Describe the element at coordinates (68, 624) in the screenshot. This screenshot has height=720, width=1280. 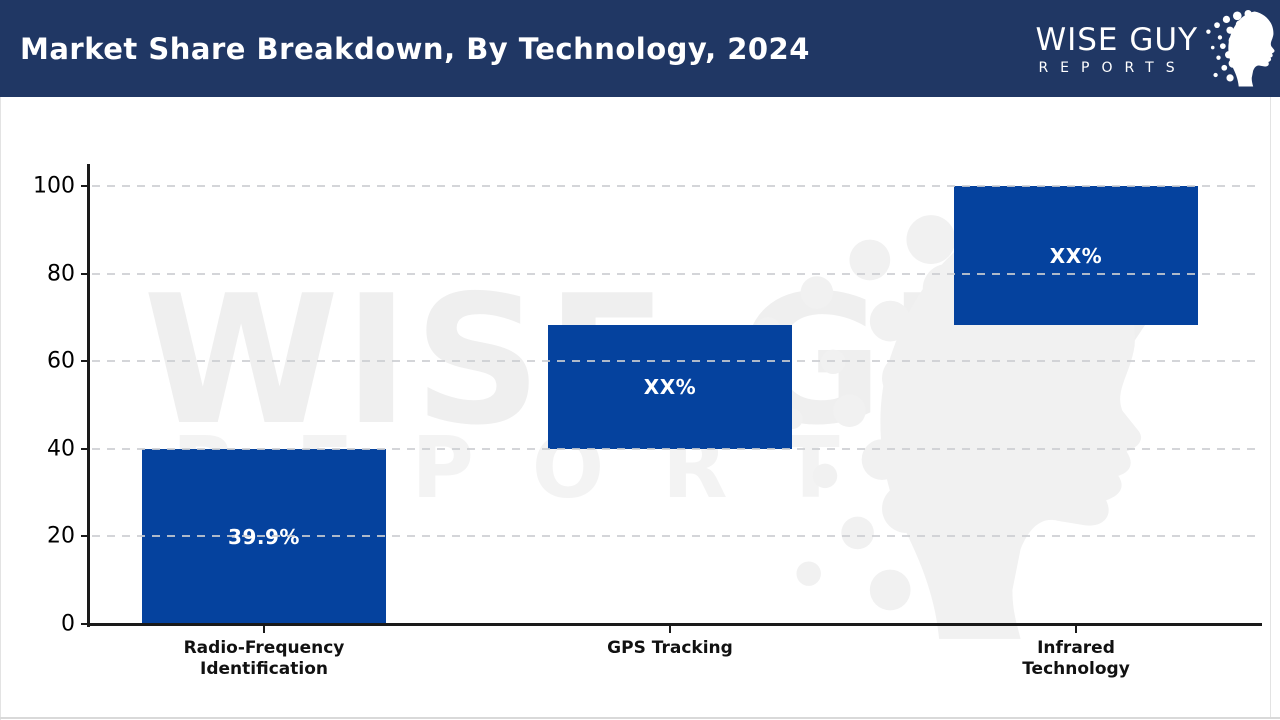
I see `y-tick-label: 0` at that location.